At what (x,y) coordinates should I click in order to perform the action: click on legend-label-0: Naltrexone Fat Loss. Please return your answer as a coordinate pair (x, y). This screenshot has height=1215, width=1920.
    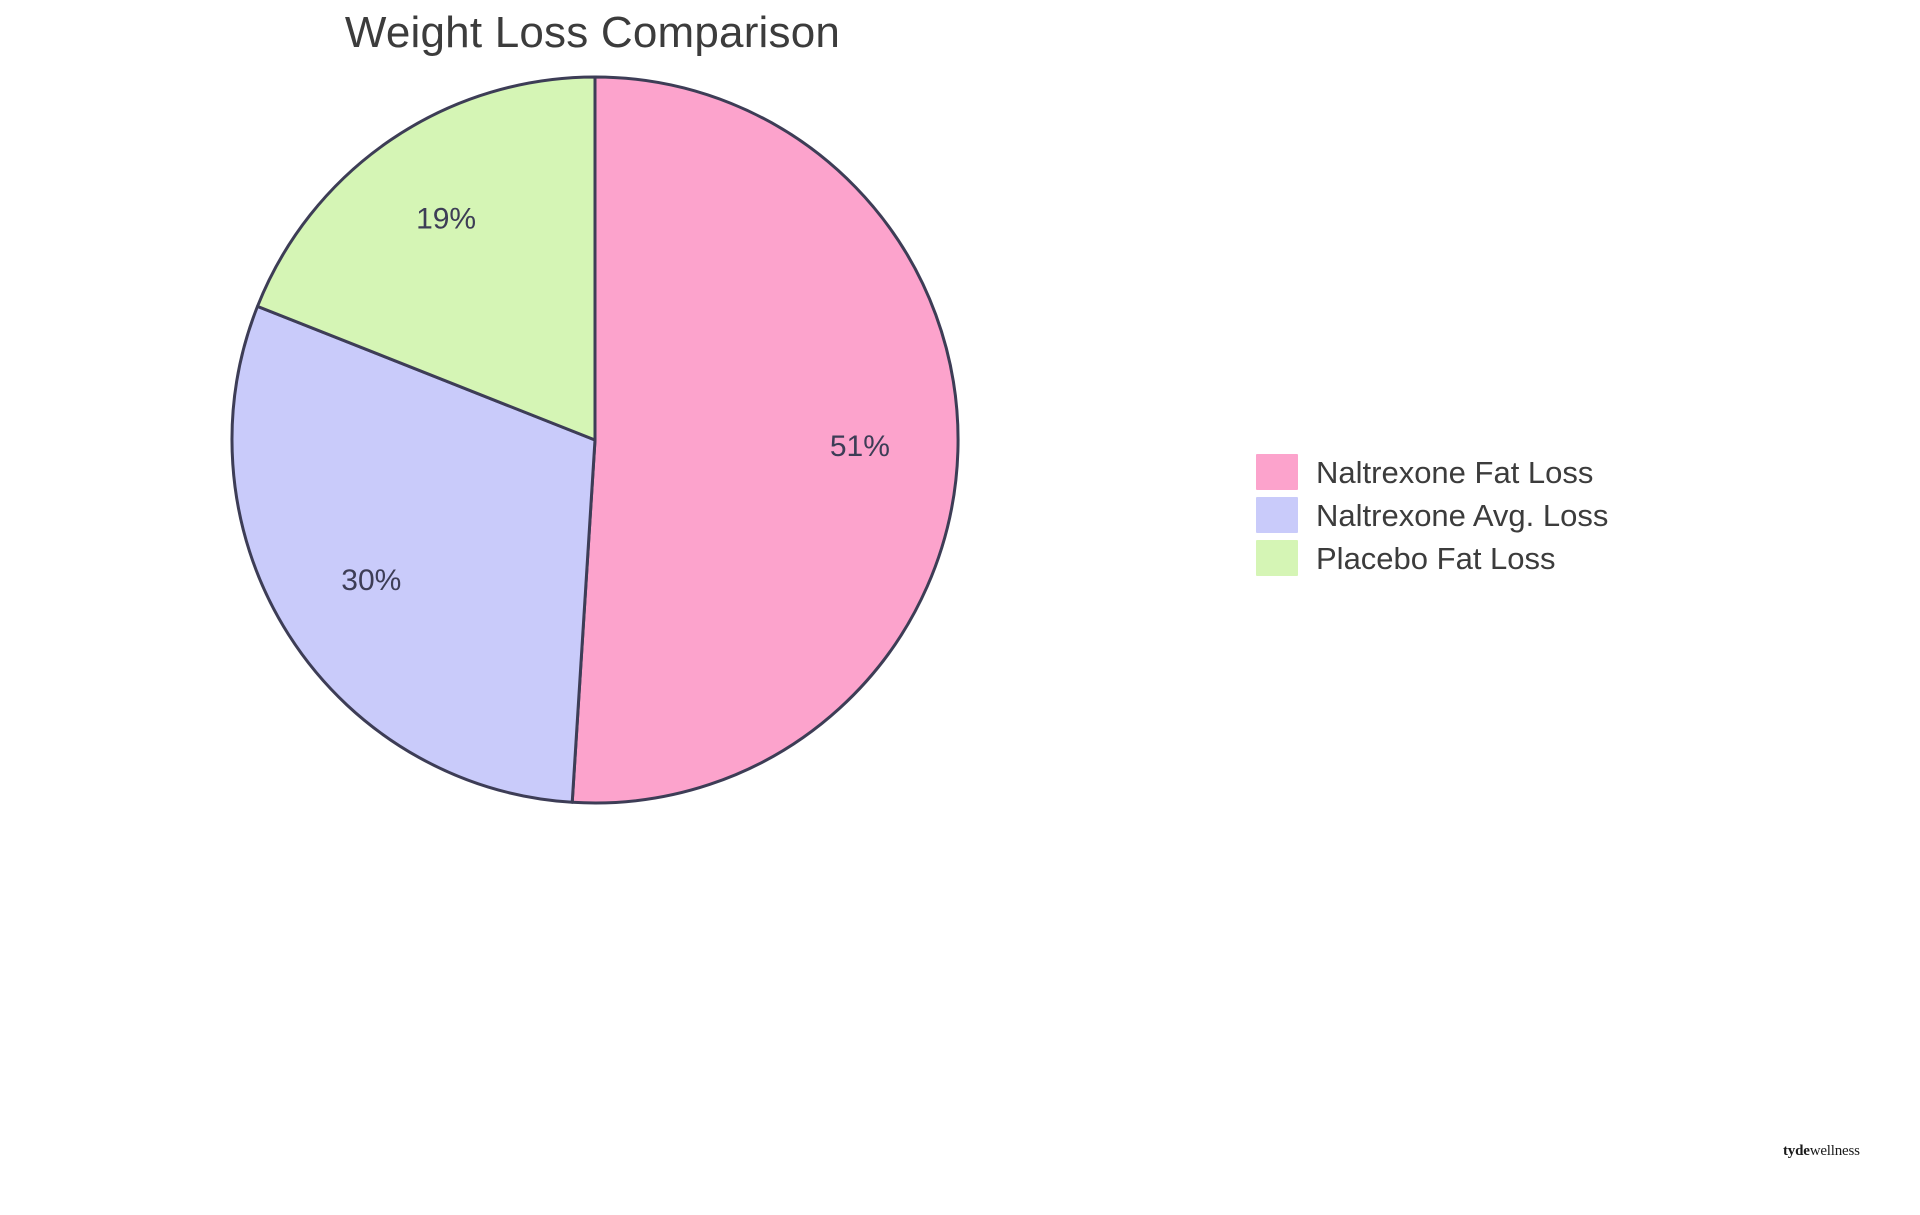
    Looking at the image, I should click on (1455, 472).